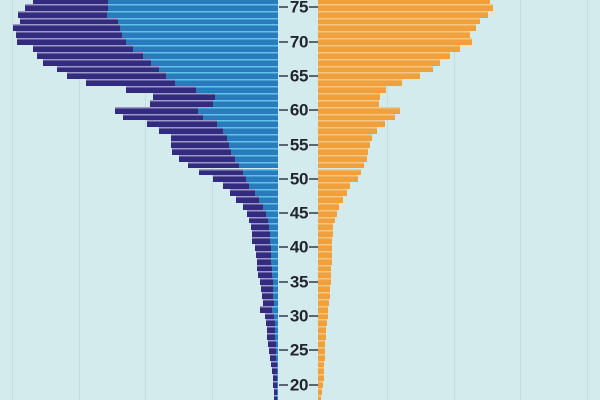  I want to click on age-tick-label: 70, so click(299, 42).